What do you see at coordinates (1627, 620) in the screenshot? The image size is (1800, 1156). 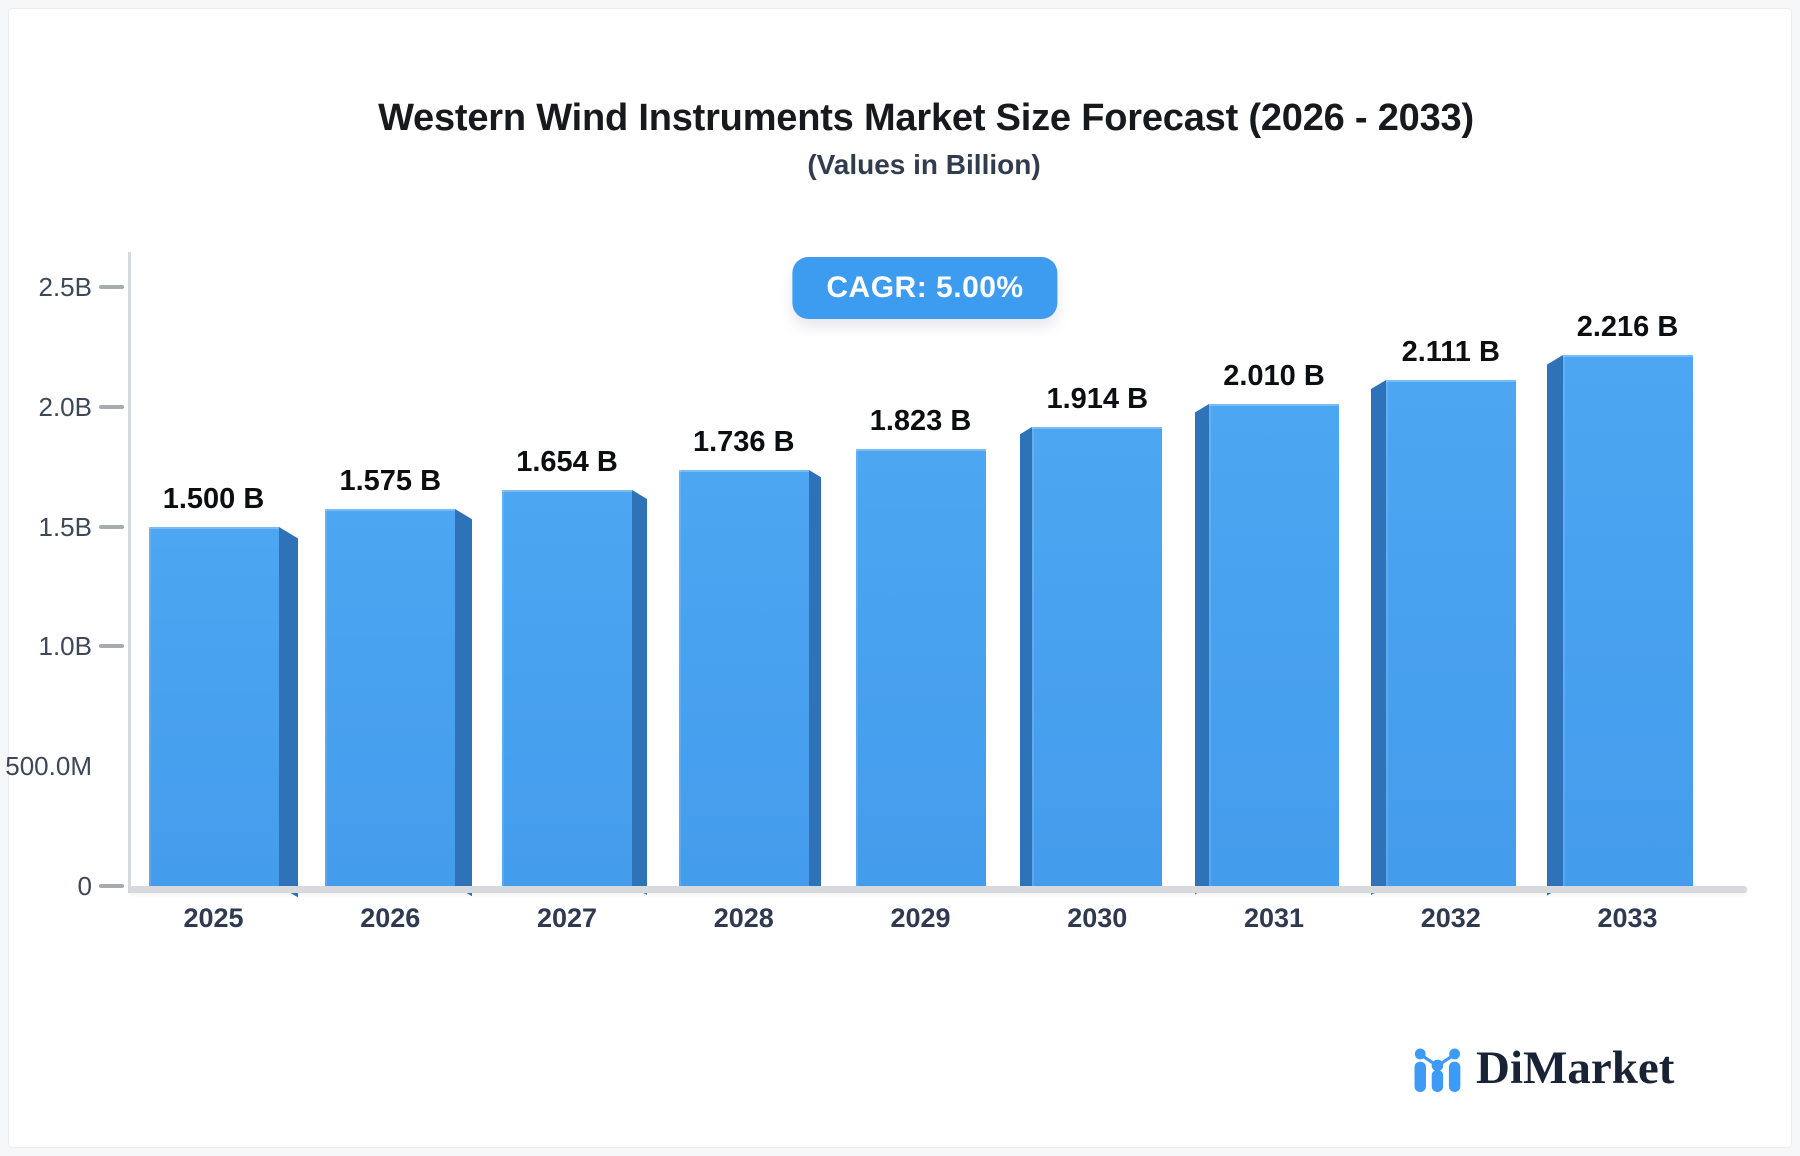 I see `bar-2033` at bounding box center [1627, 620].